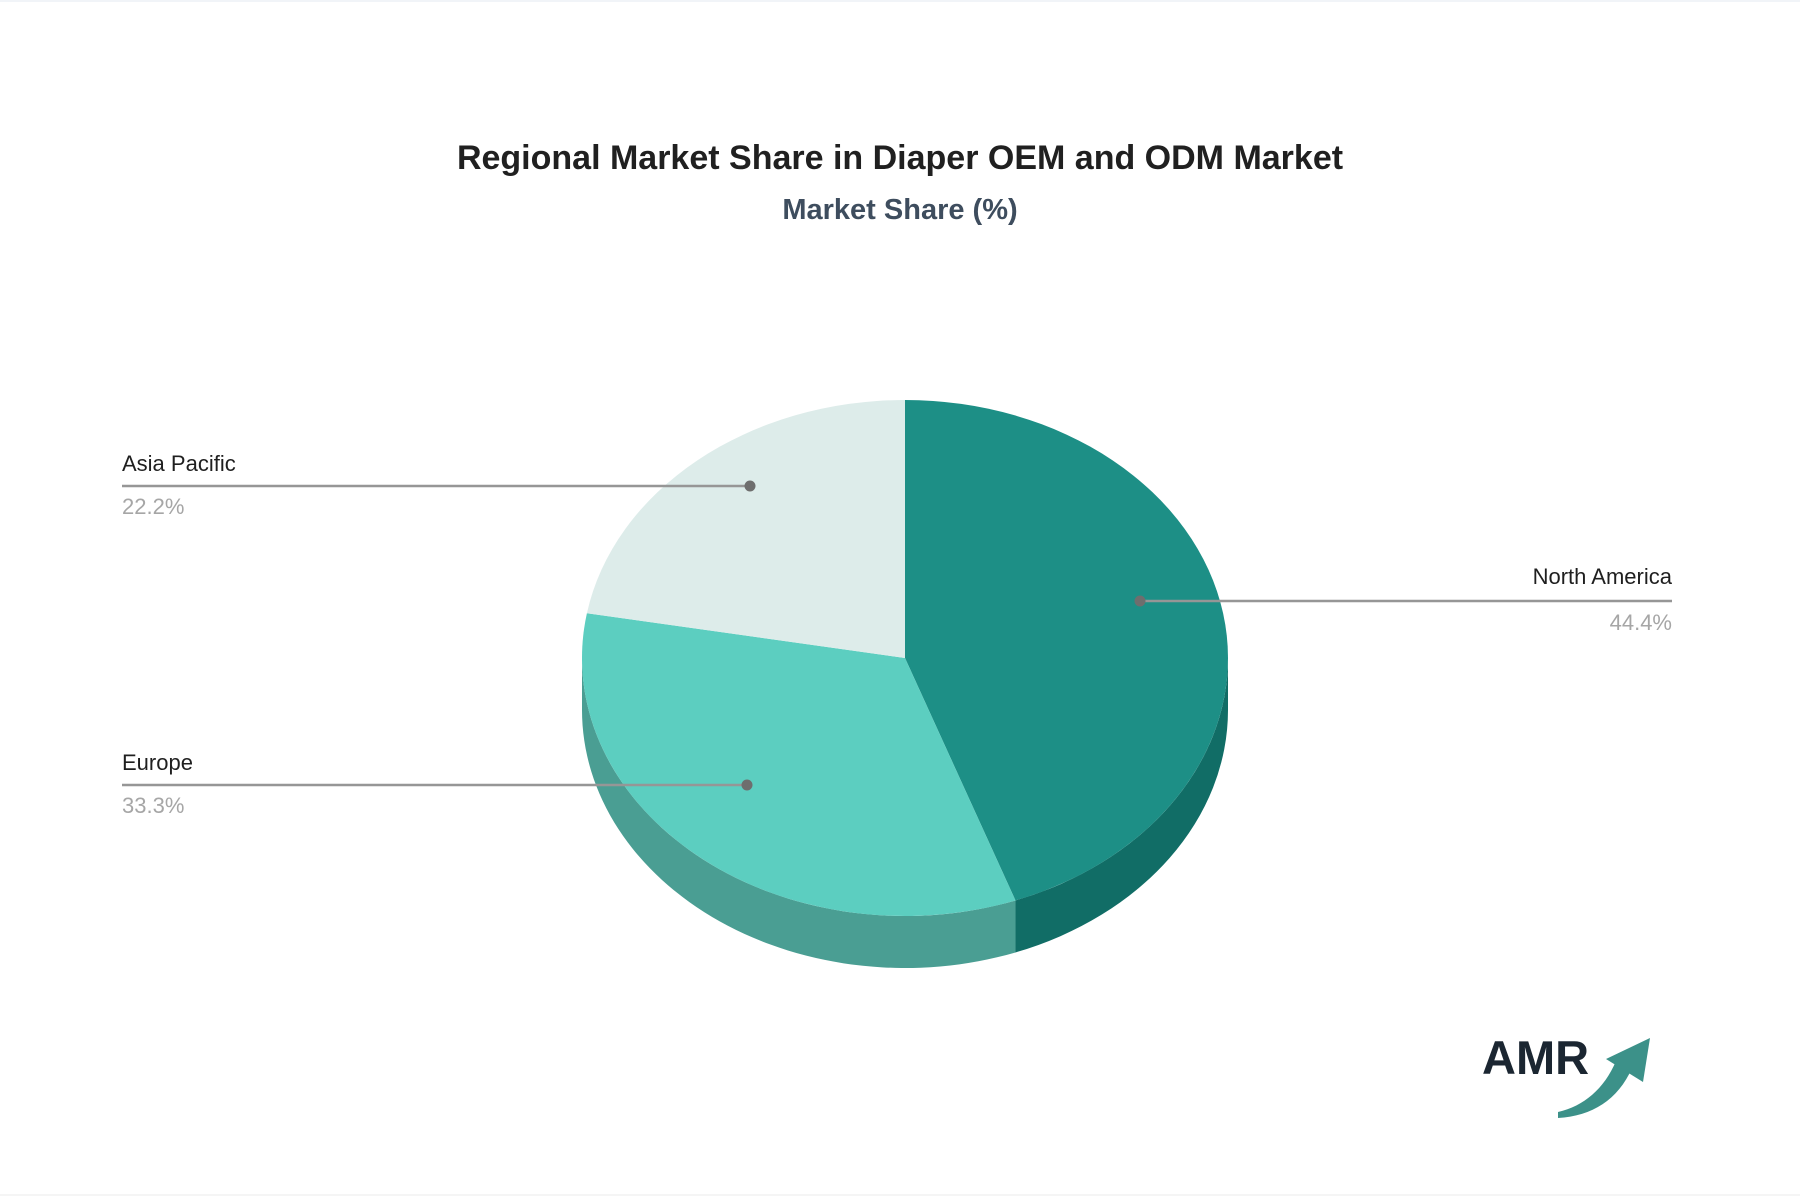  What do you see at coordinates (1121, 805) in the screenshot?
I see `pie-slice-side-north-america` at bounding box center [1121, 805].